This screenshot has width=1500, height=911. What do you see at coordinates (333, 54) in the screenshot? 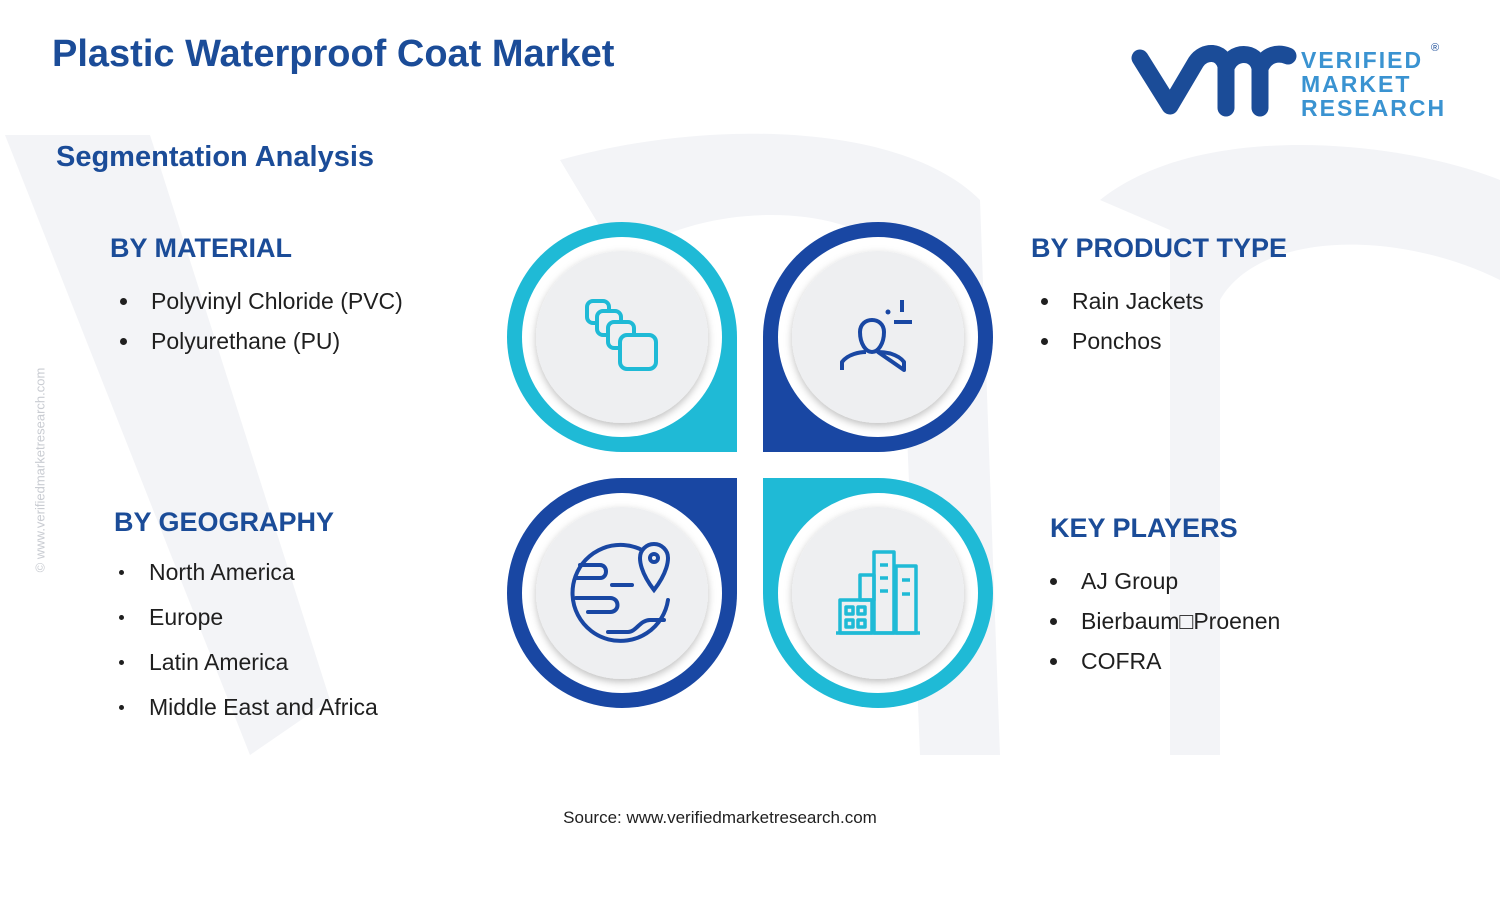
I see `title: Plastic Waterproof Coat Market` at bounding box center [333, 54].